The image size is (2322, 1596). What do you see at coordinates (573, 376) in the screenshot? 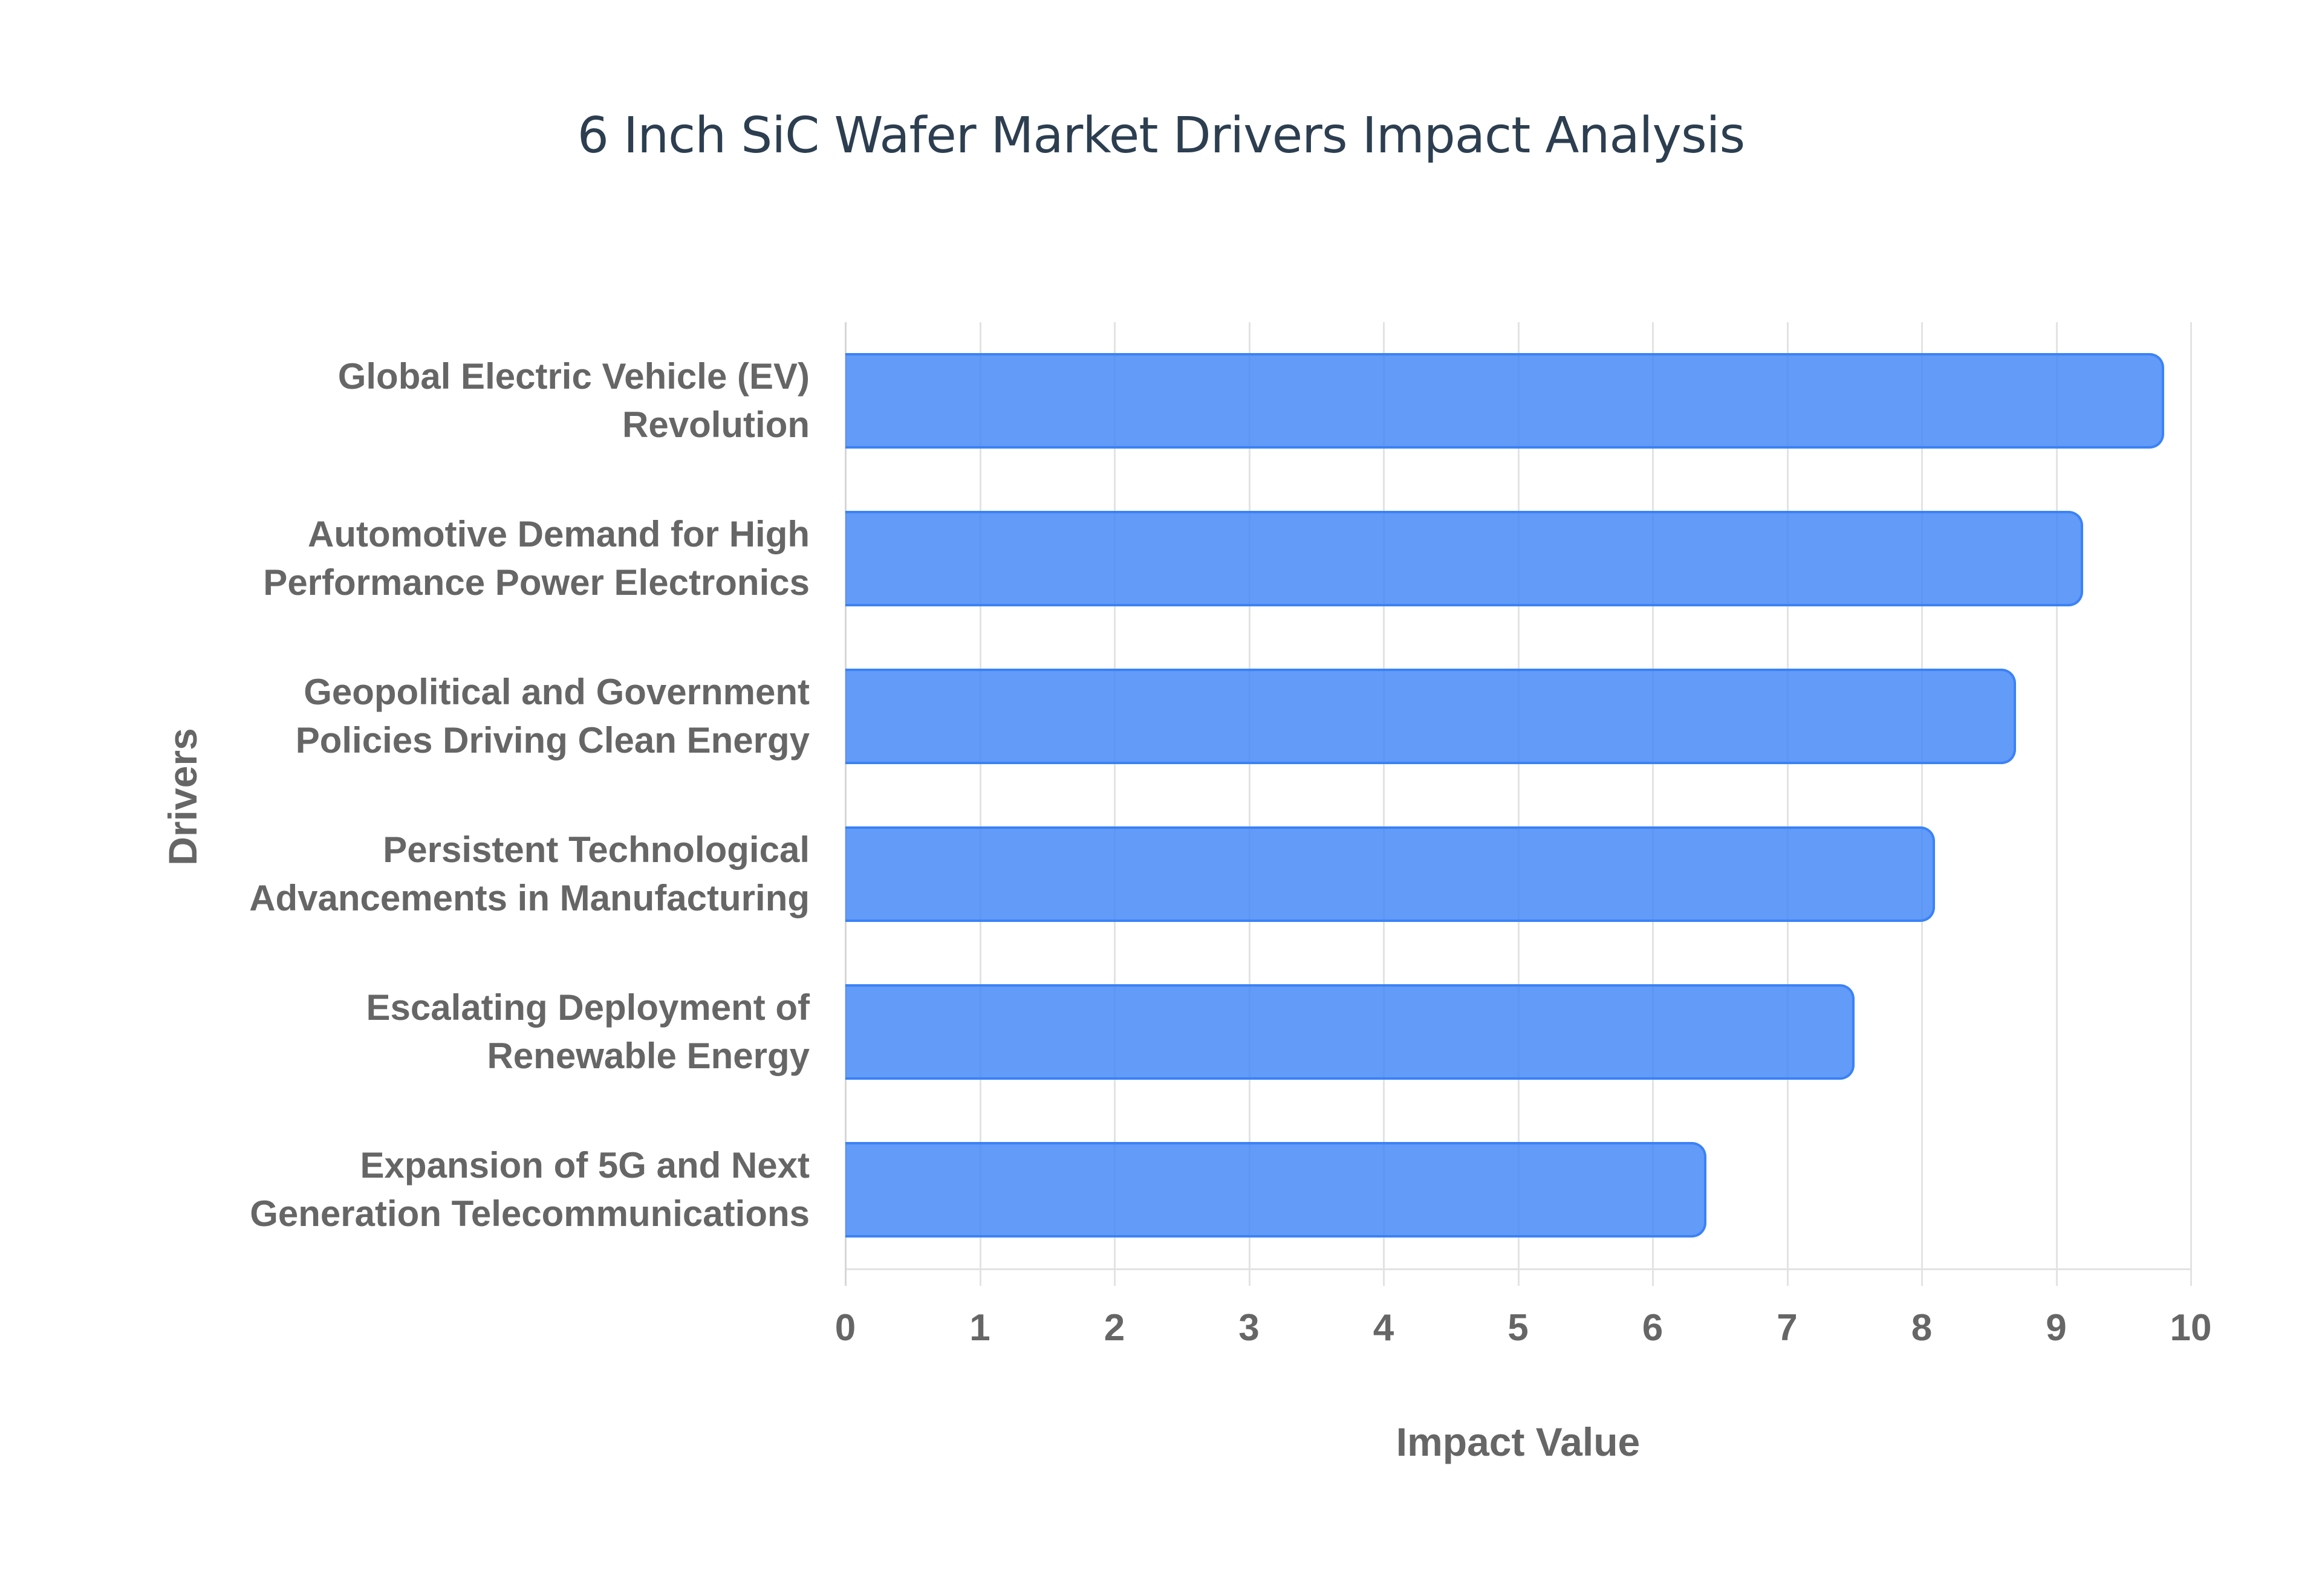
I see `category-label-line: Global Electric Vehicle (EV)` at bounding box center [573, 376].